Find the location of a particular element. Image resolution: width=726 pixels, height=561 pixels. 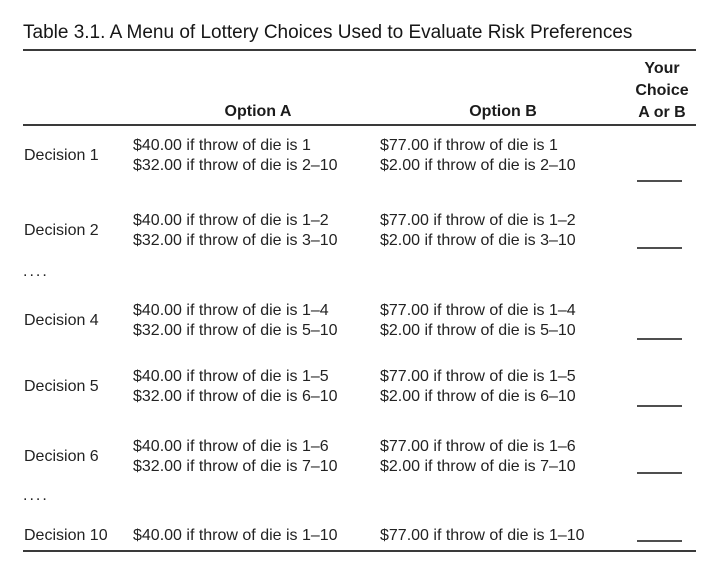

choice-header-line-3: A or B is located at coordinates (662, 112).